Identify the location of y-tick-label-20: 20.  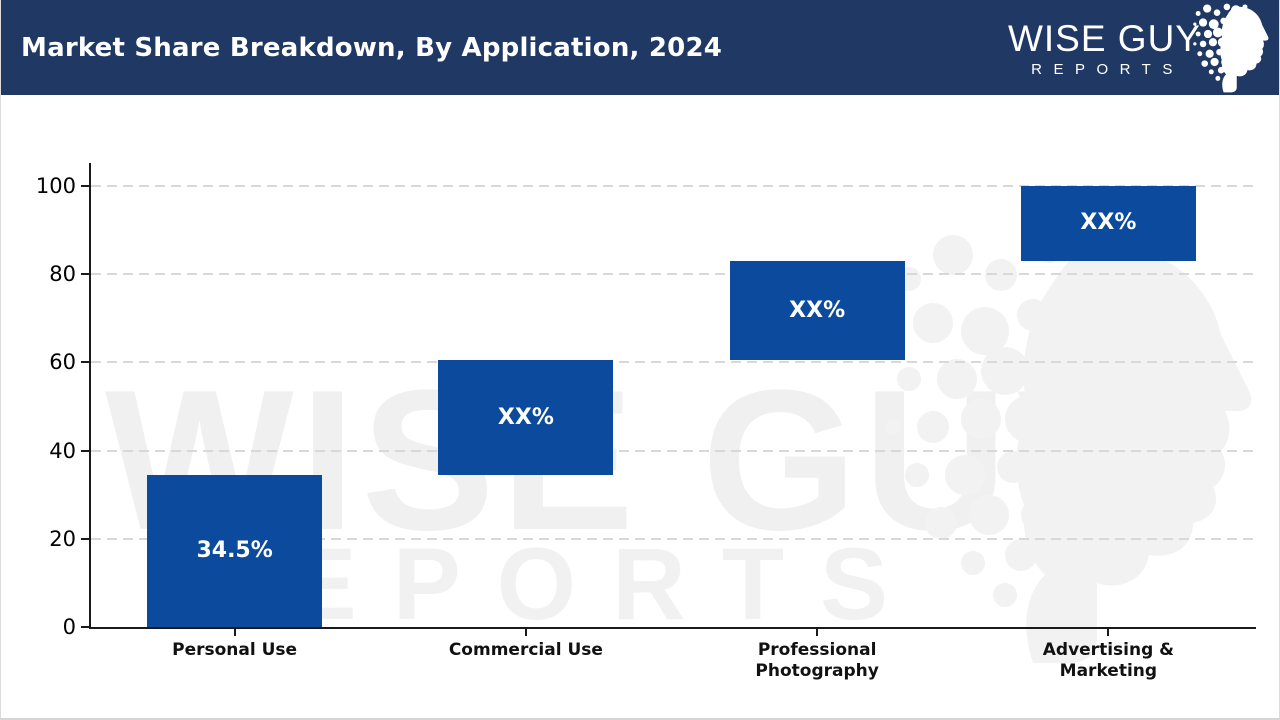
(62, 538).